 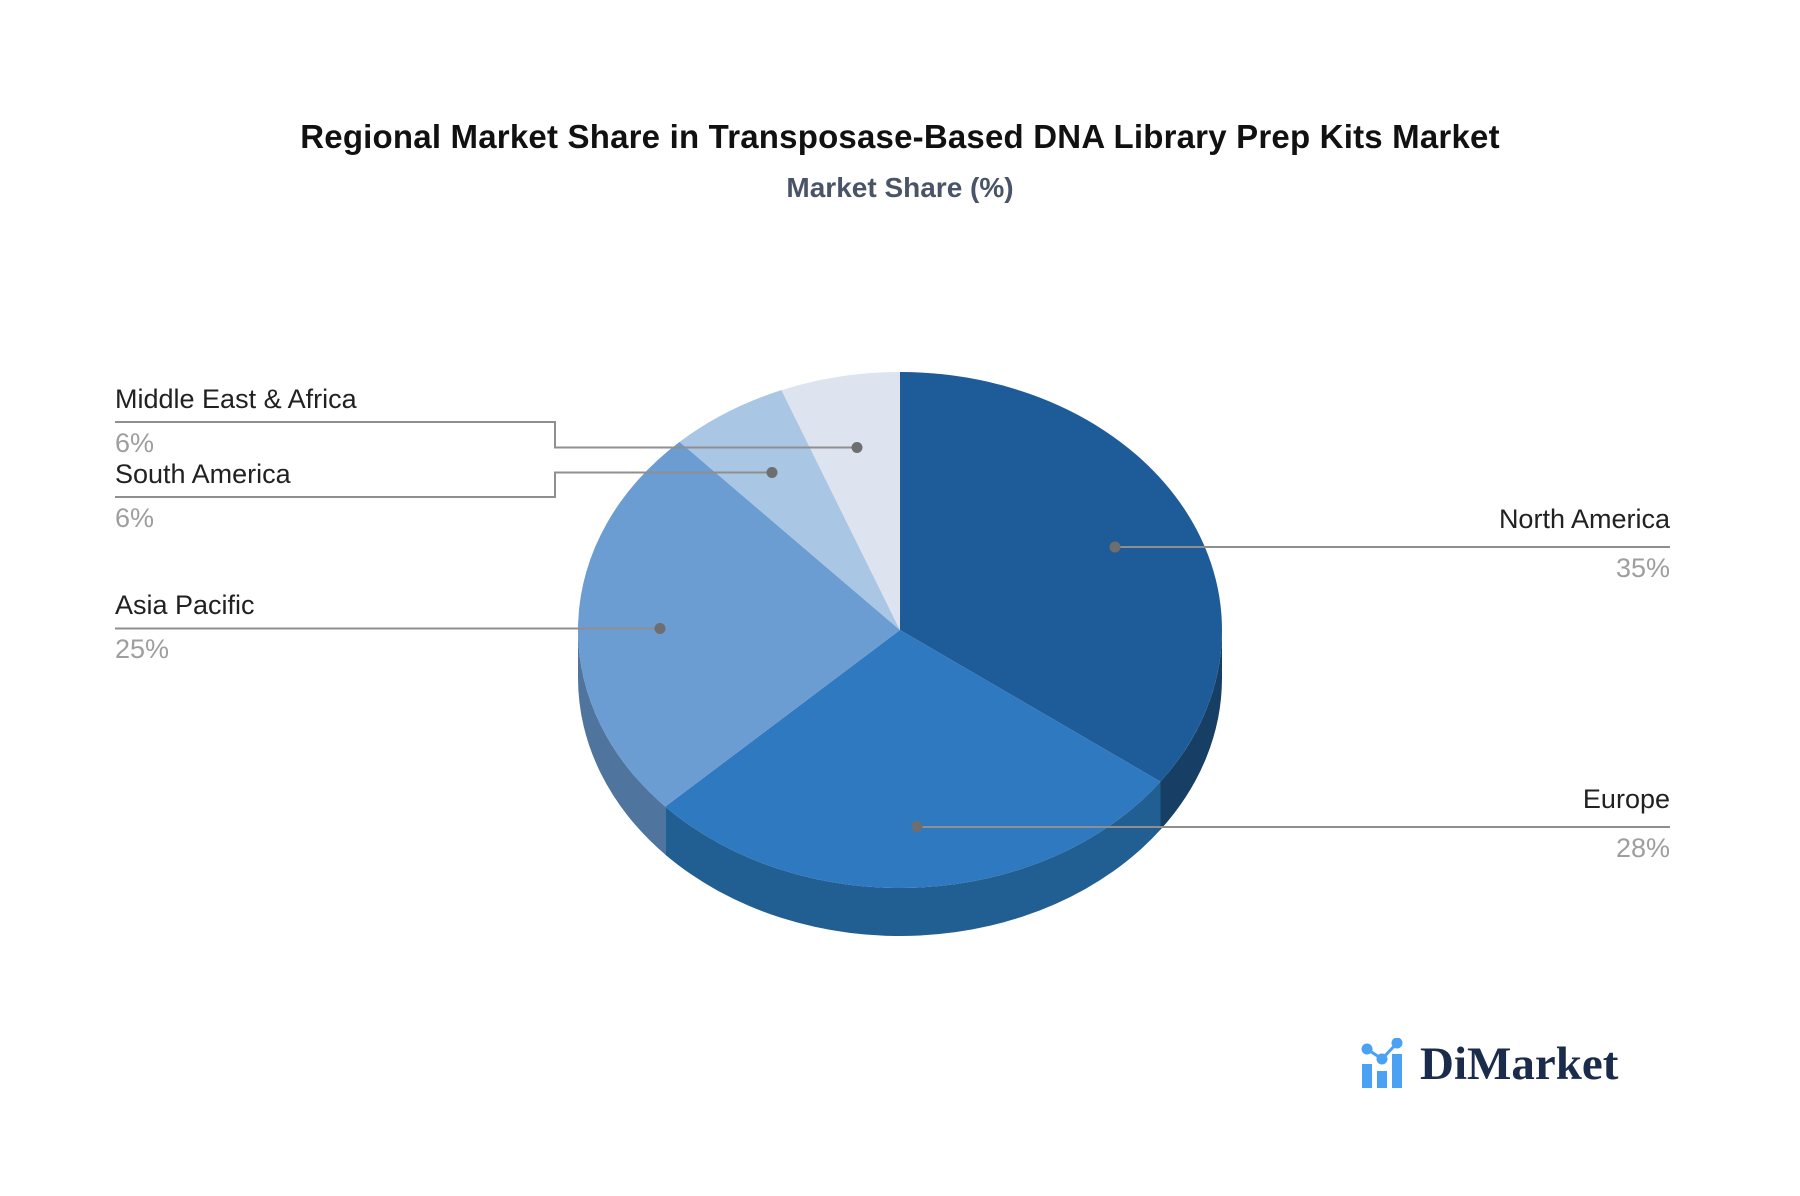 I want to click on dimarket-logo-text: DiMarket, so click(x=1519, y=1064).